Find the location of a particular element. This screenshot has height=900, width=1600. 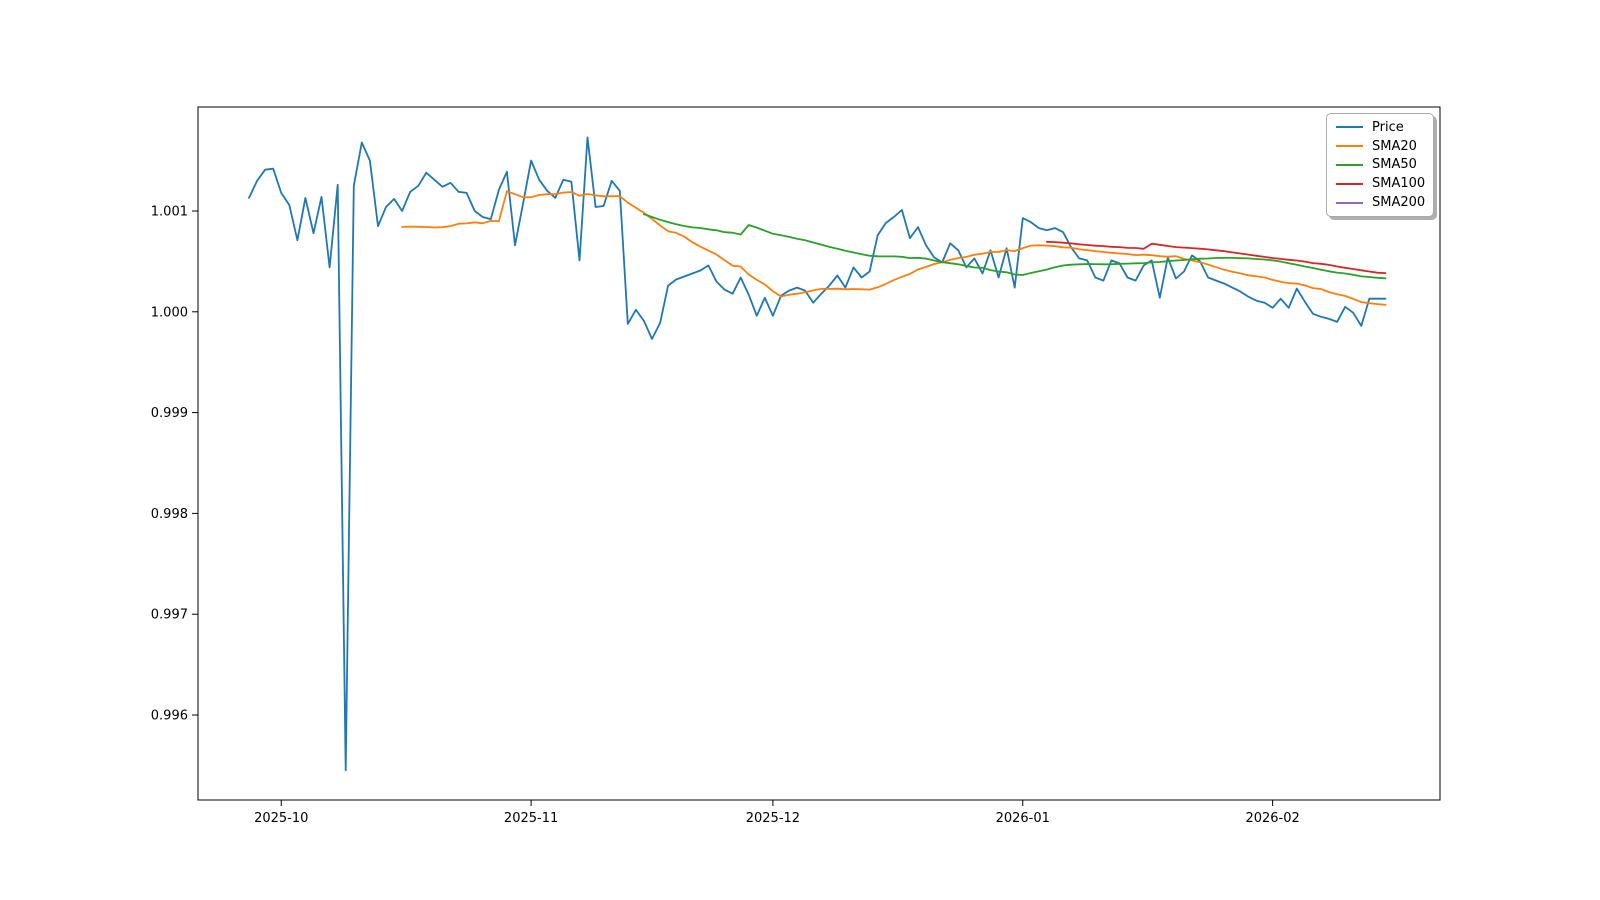

legend-label: SMA50 is located at coordinates (1394, 165).